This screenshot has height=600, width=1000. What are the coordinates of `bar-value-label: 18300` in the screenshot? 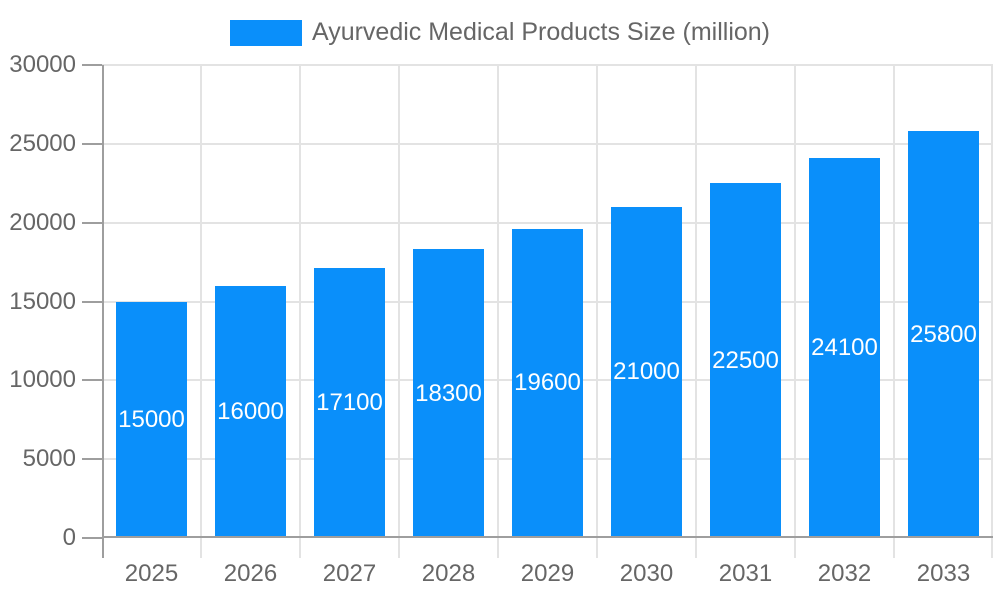 It's located at (448, 393).